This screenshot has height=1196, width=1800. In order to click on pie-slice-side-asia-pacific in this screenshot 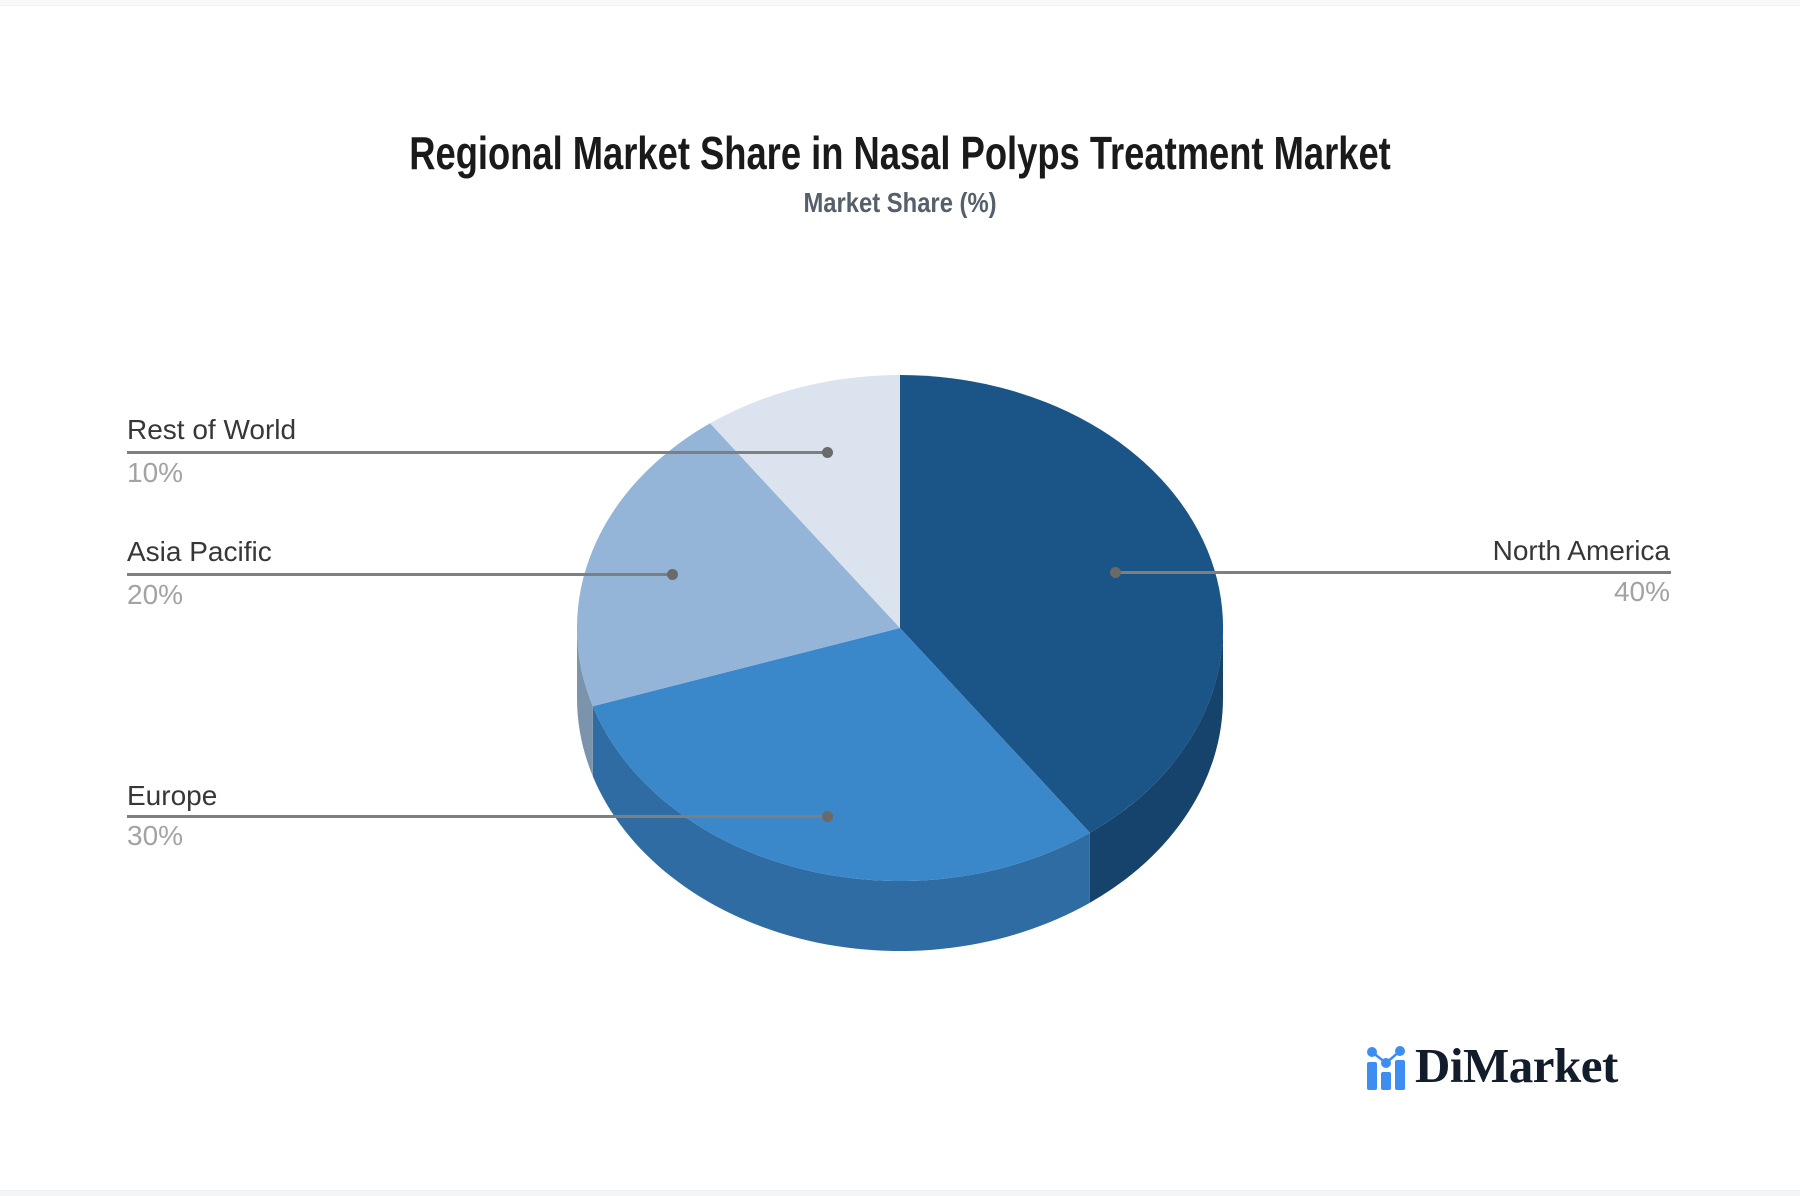, I will do `click(585, 702)`.